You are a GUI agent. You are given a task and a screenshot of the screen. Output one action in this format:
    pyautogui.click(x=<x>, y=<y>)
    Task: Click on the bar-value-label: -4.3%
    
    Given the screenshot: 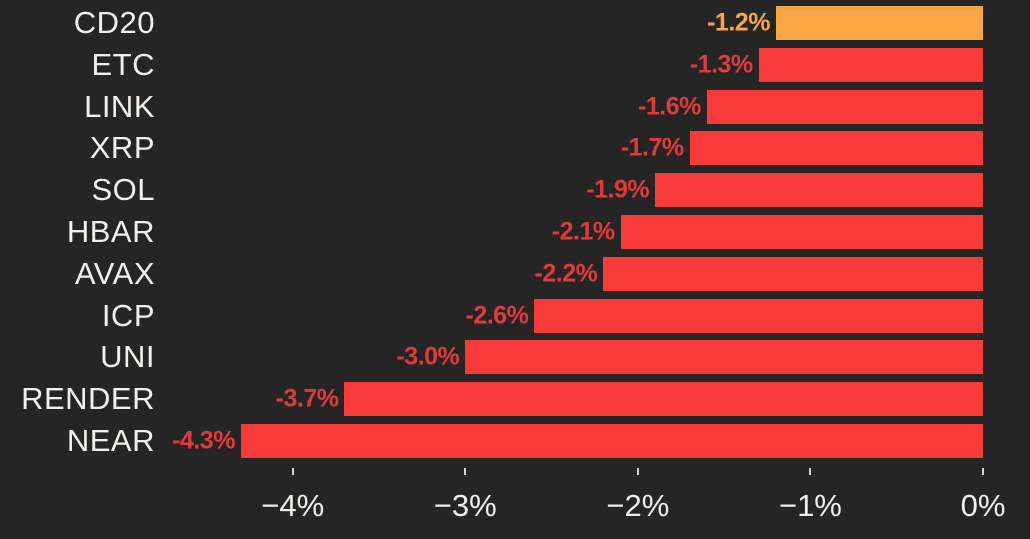 What is the action you would take?
    pyautogui.click(x=203, y=440)
    